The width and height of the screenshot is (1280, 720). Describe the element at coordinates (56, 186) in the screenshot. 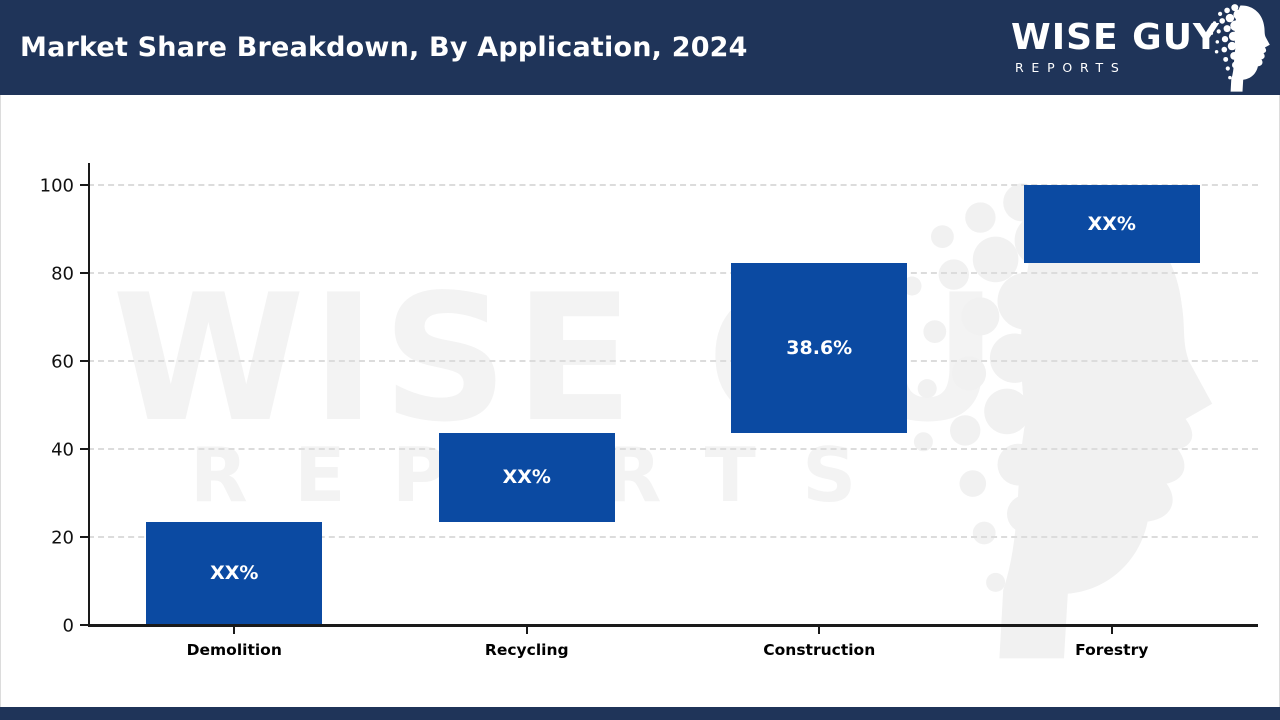

I see `y-tick-label: 100` at that location.